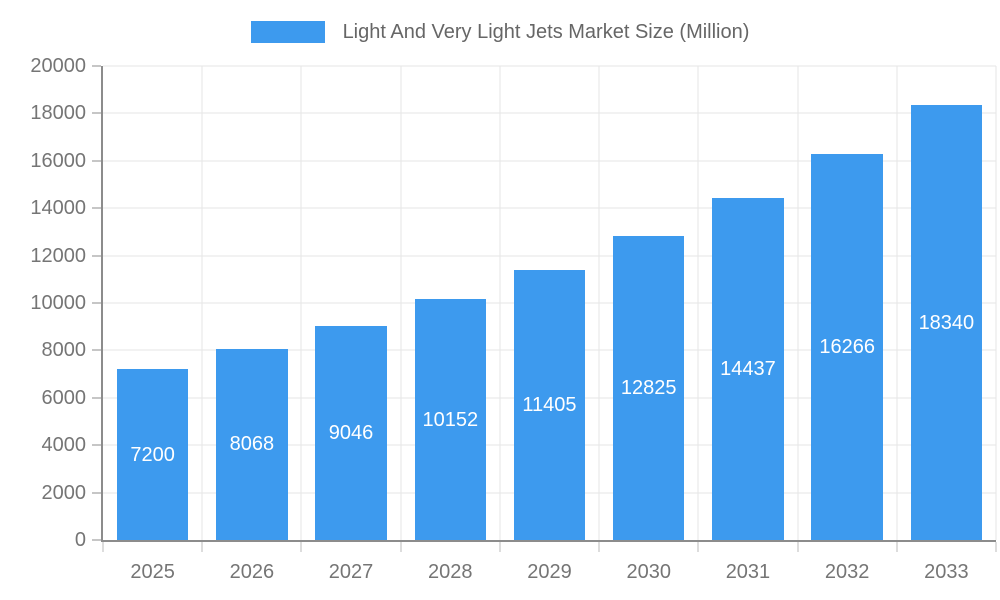 Image resolution: width=1000 pixels, height=600 pixels. What do you see at coordinates (64, 350) in the screenshot?
I see `y-axis-label: 8000` at bounding box center [64, 350].